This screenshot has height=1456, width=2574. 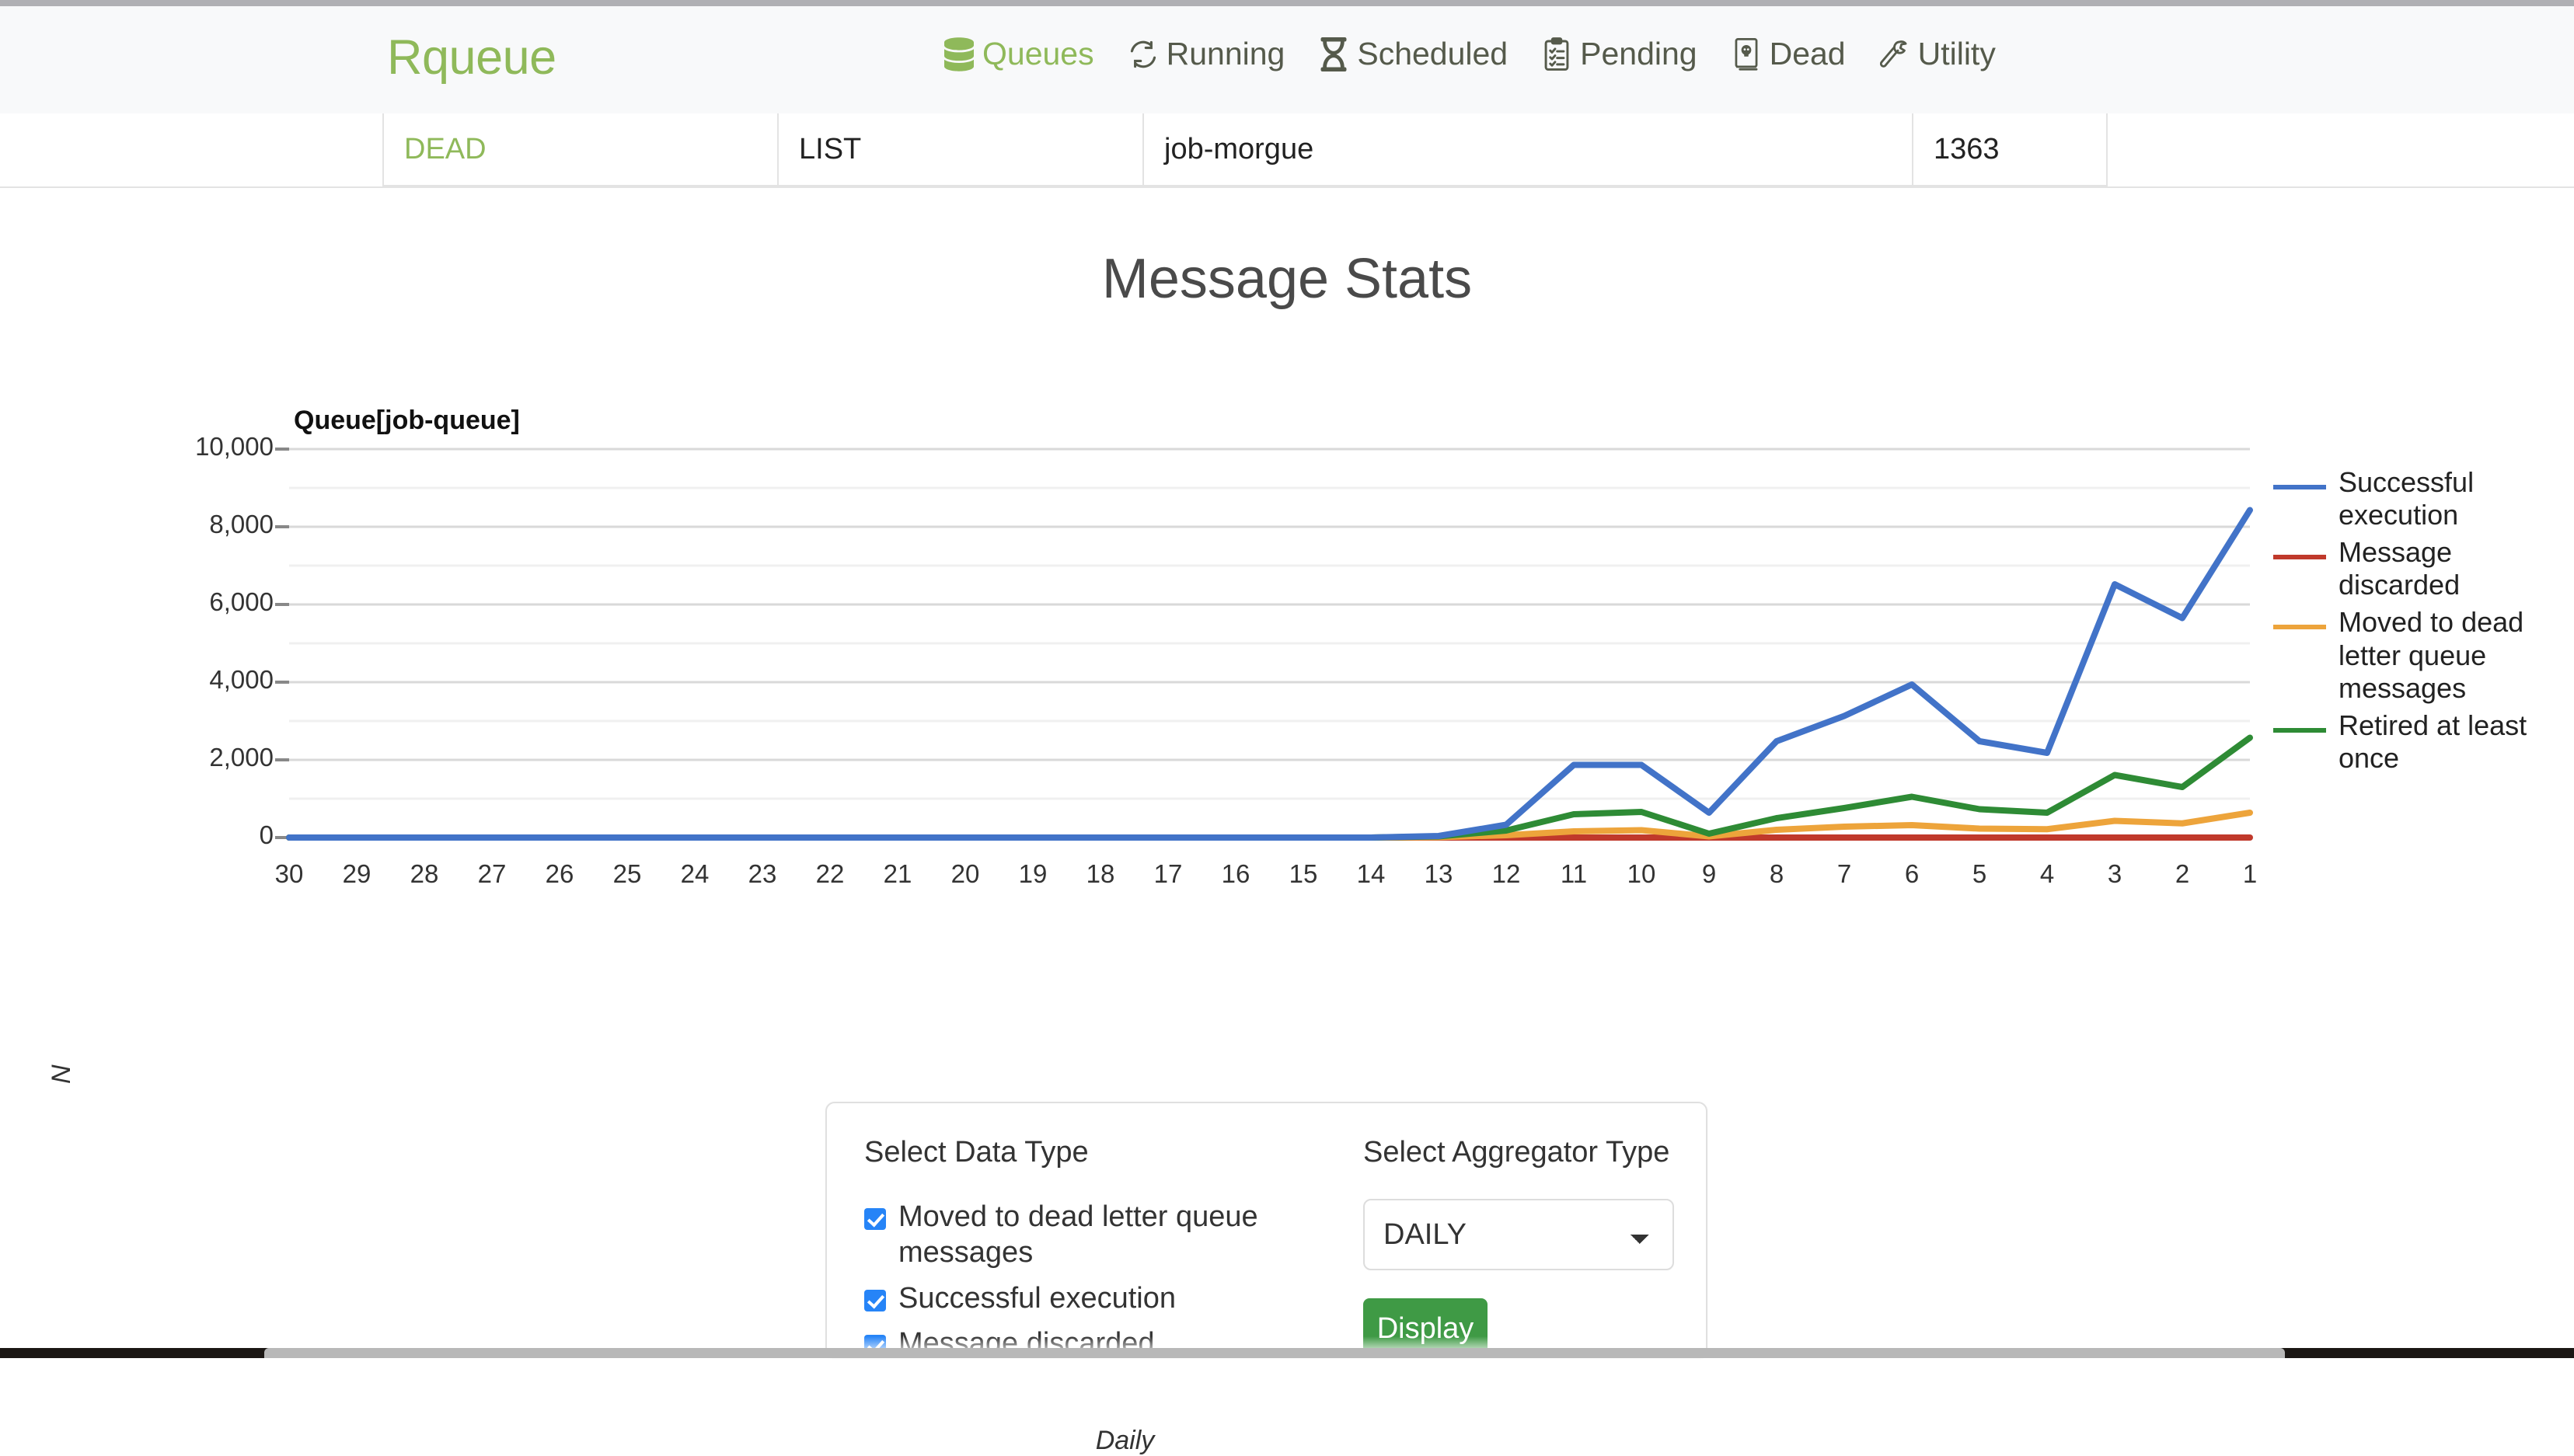 I want to click on nav-item-label: Pending, so click(x=1638, y=54).